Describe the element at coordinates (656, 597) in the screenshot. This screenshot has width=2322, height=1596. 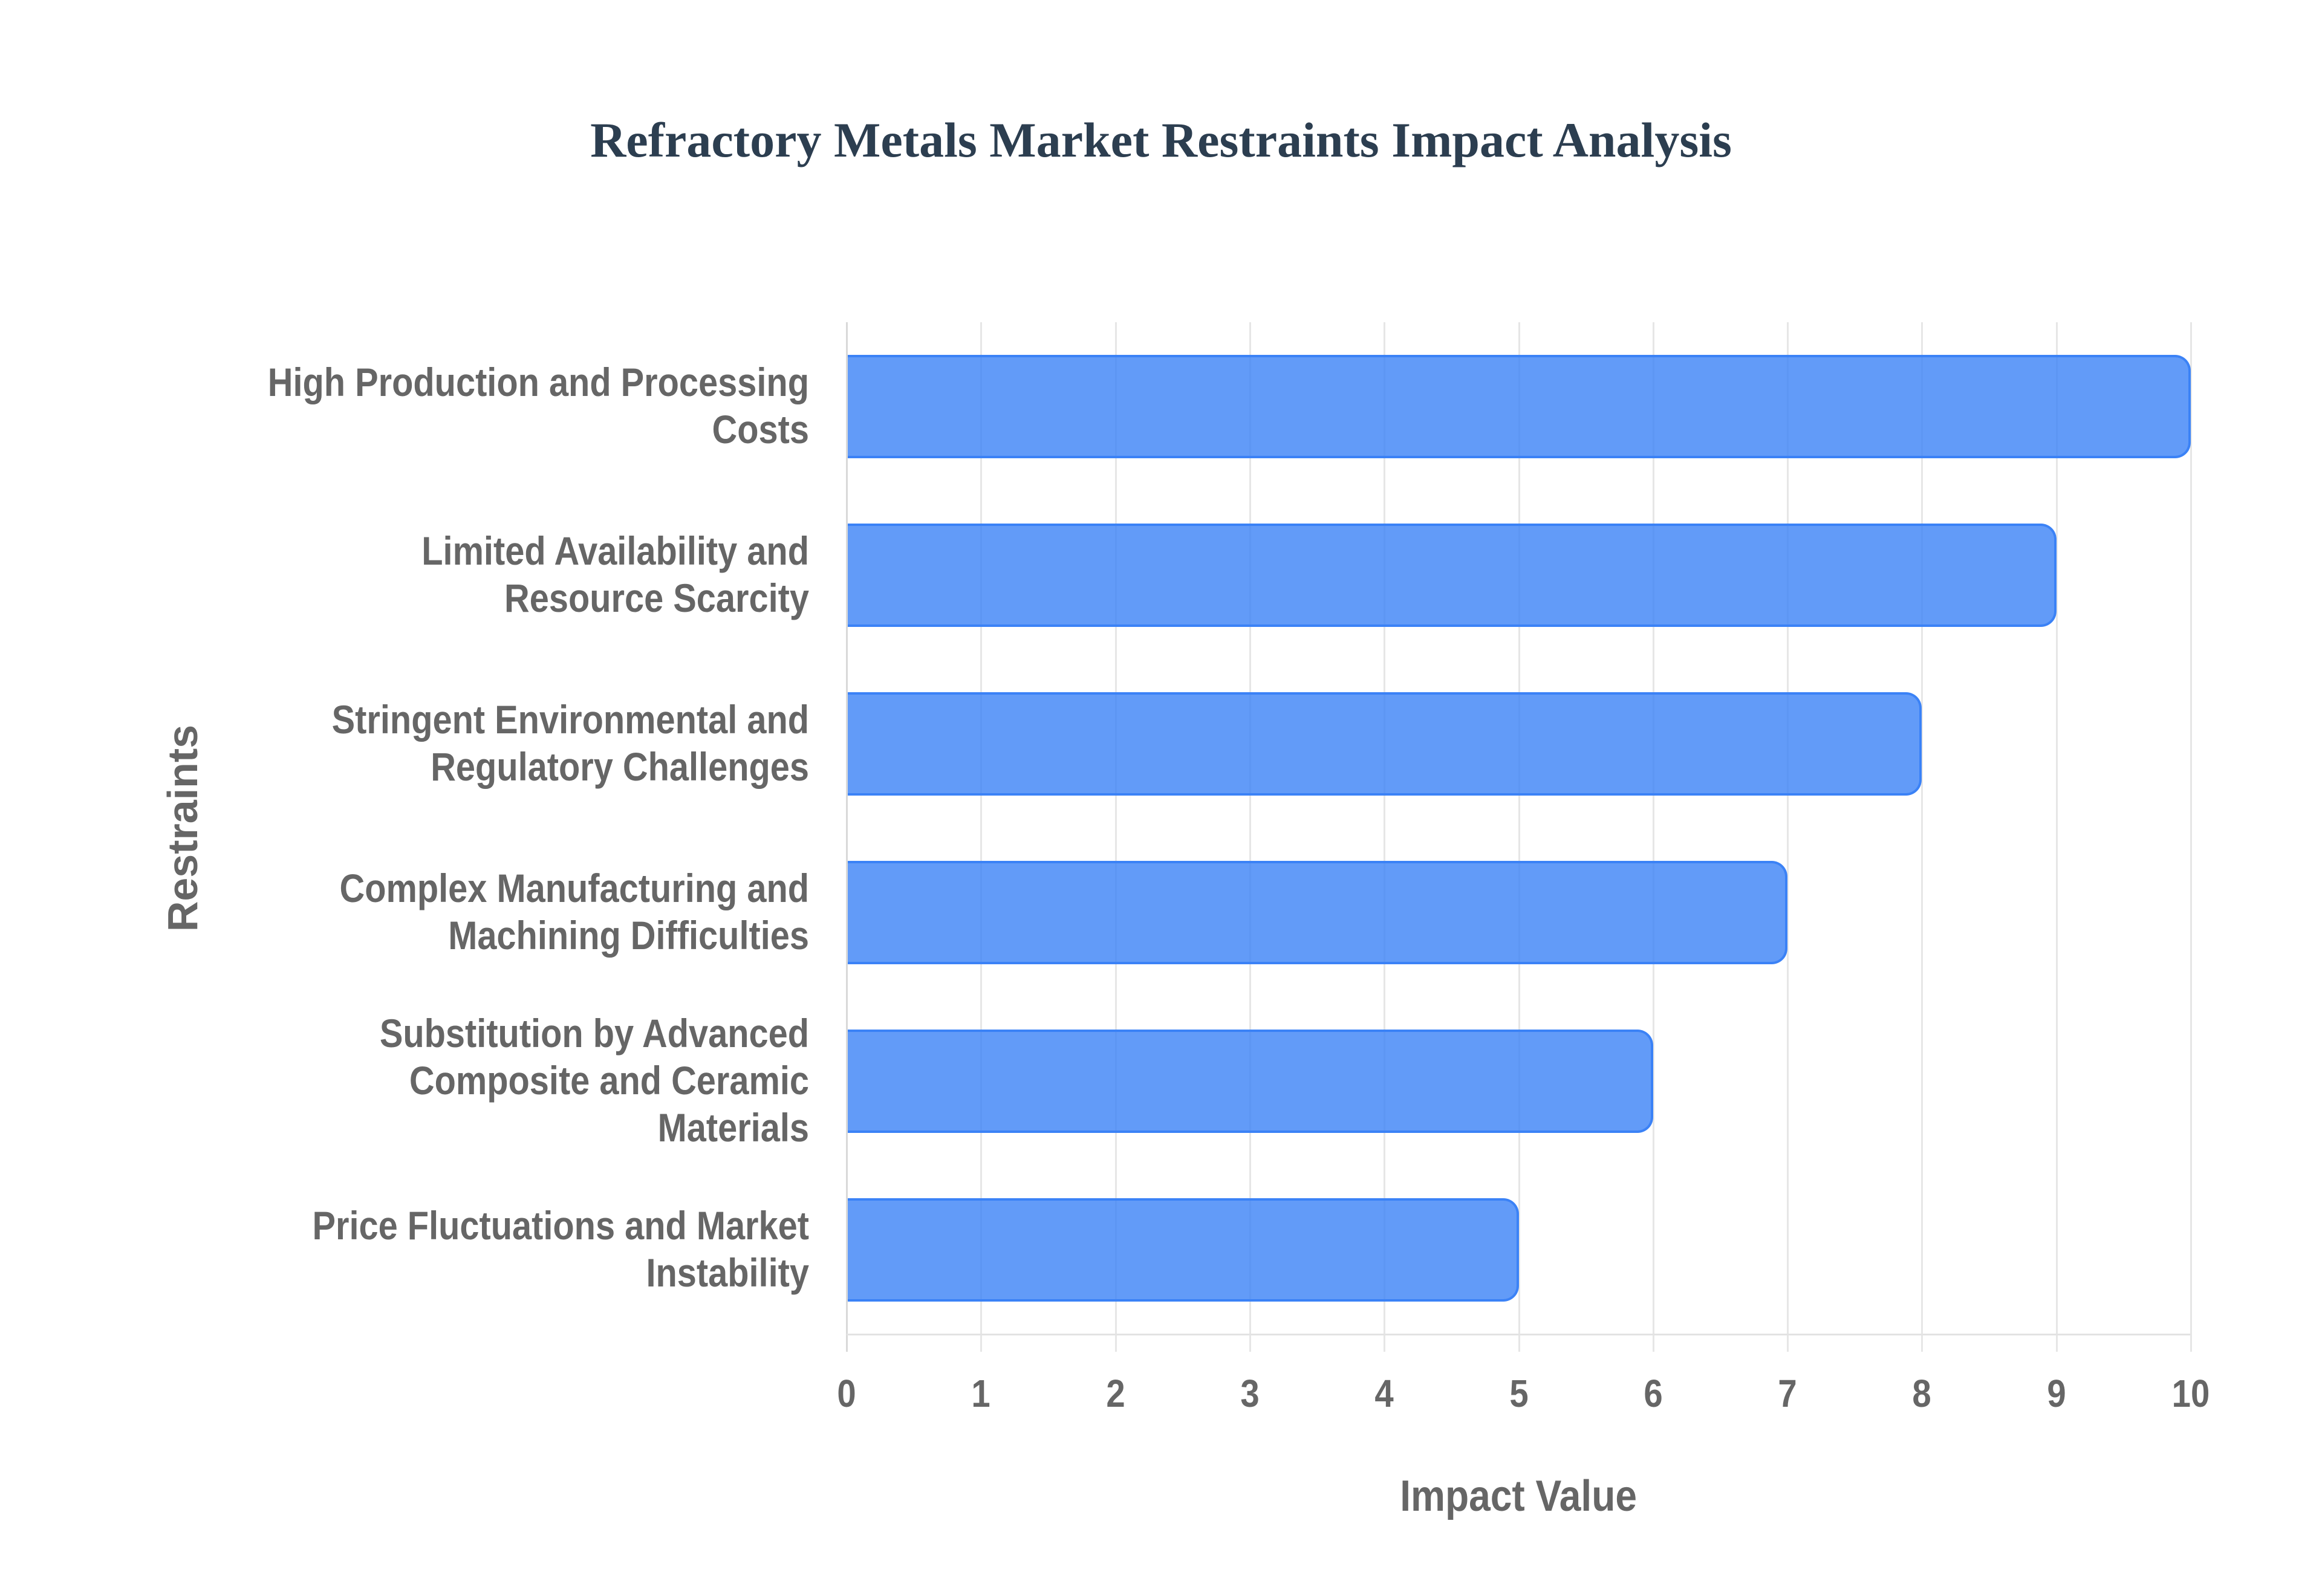
I see `y-tick-label-line: Resource Scarcity` at that location.